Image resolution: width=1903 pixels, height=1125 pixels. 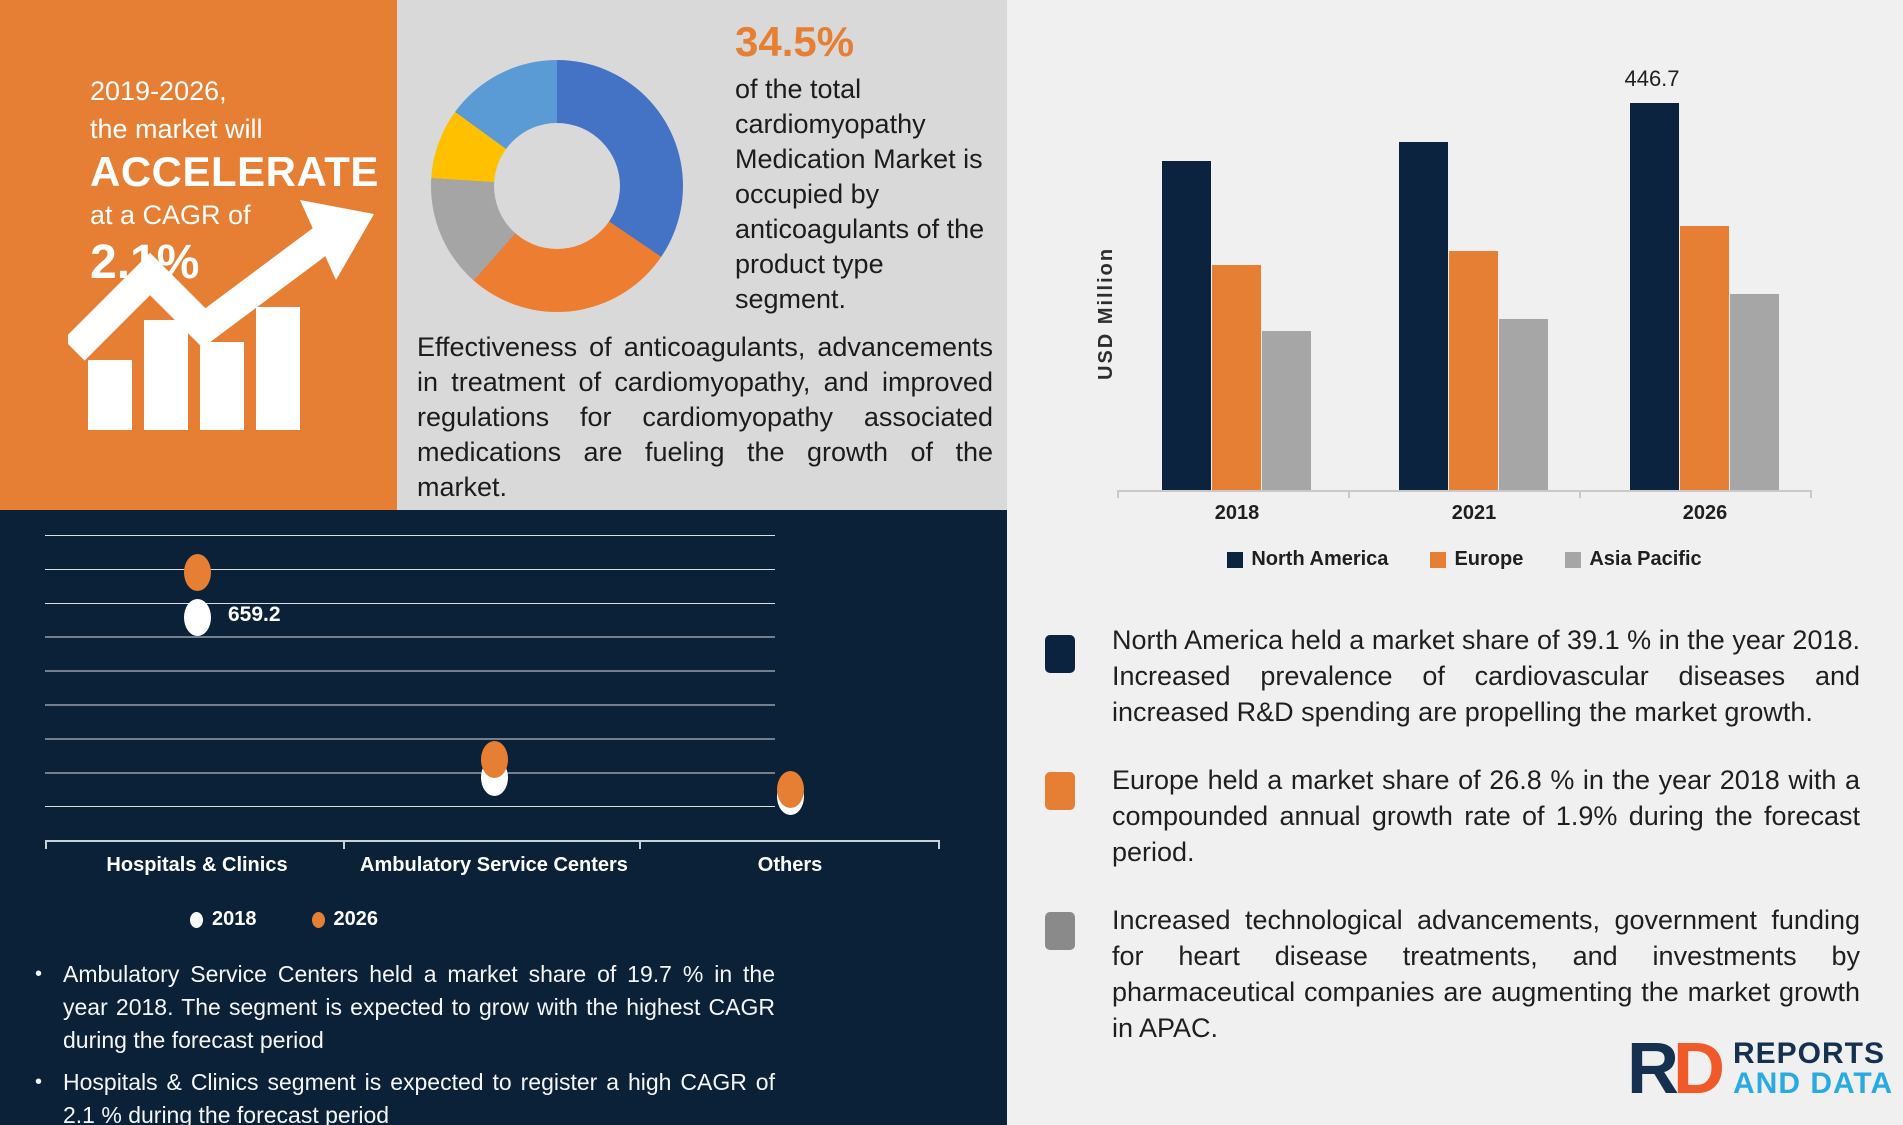 I want to click on bullet-square-europe, so click(x=1060, y=791).